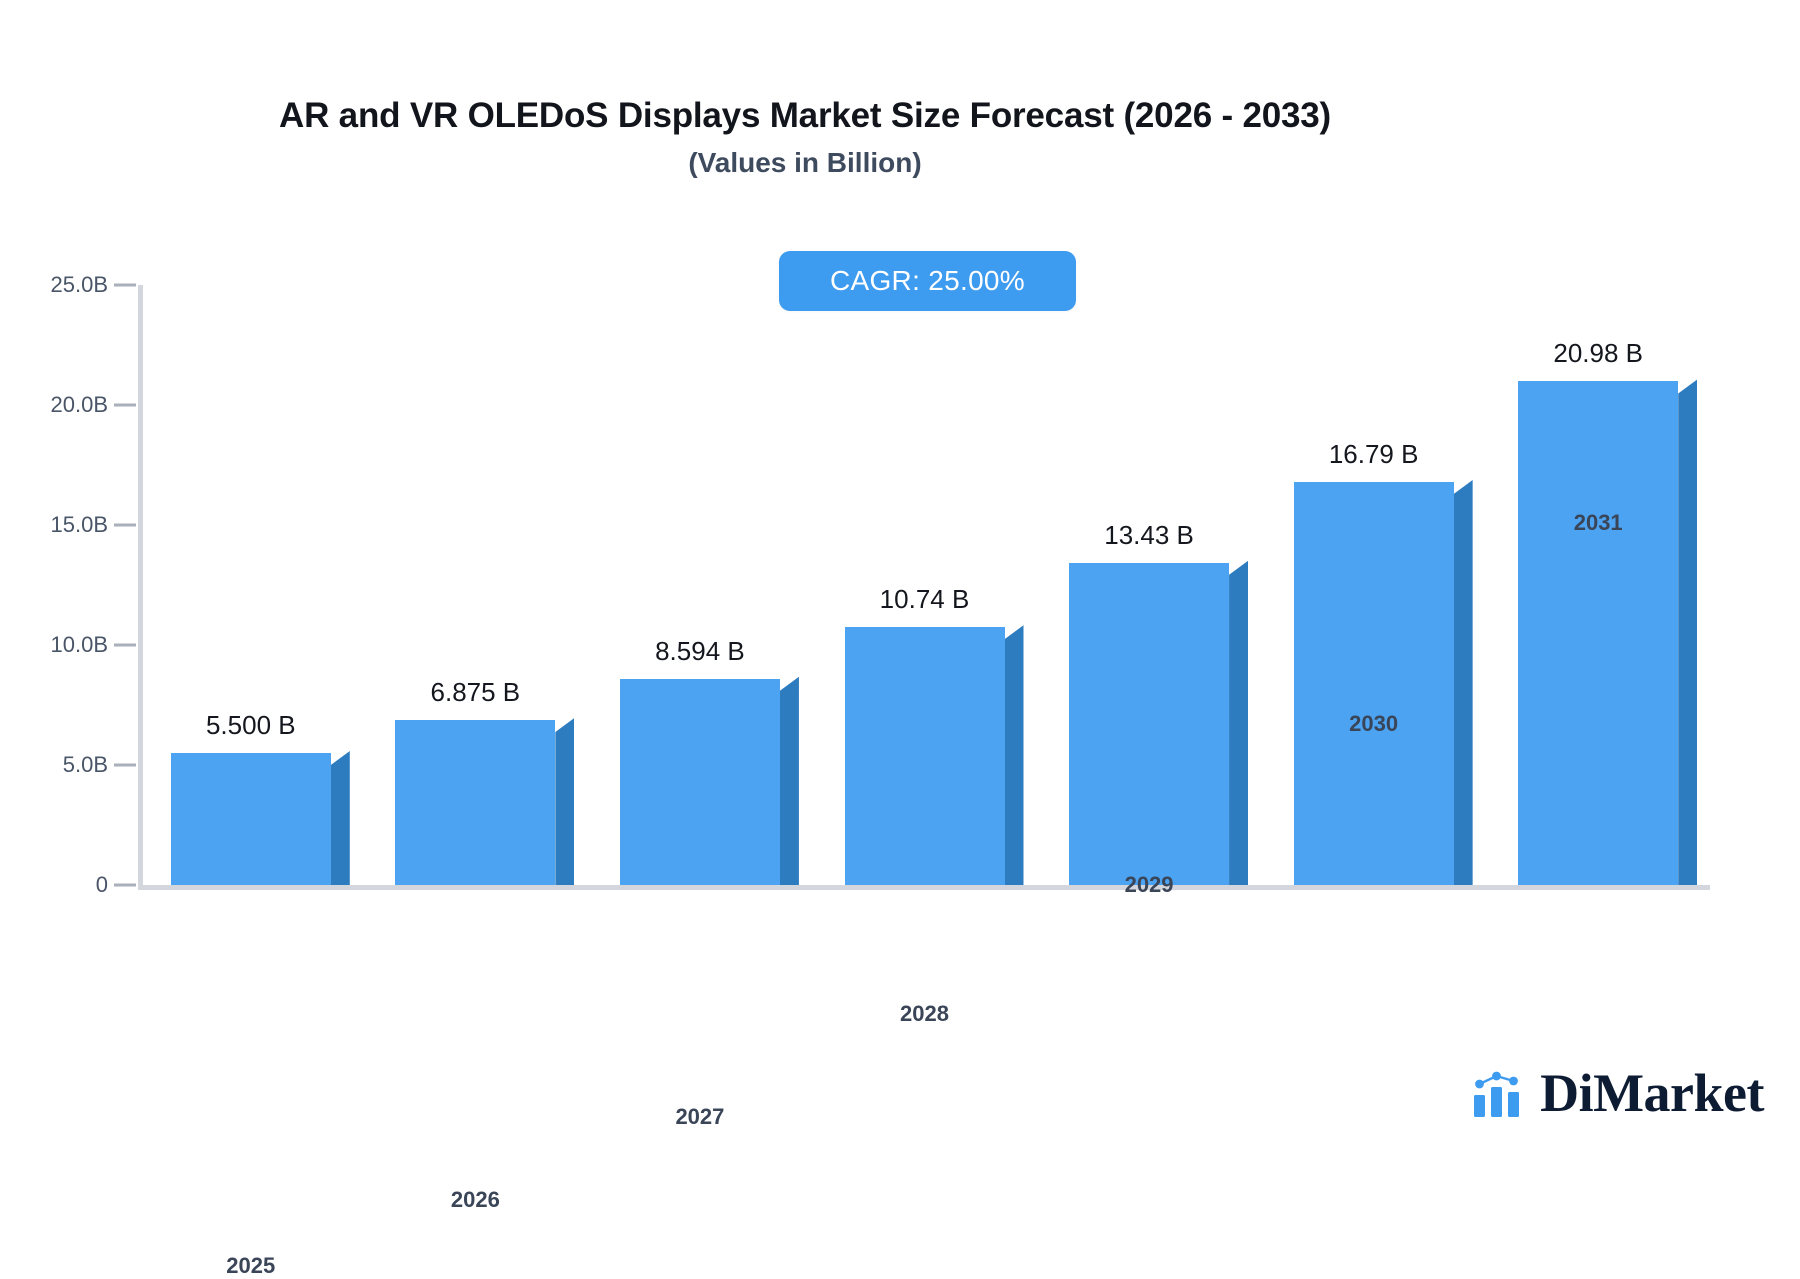  I want to click on y-axis-tick-label: 10.0B, so click(79, 644).